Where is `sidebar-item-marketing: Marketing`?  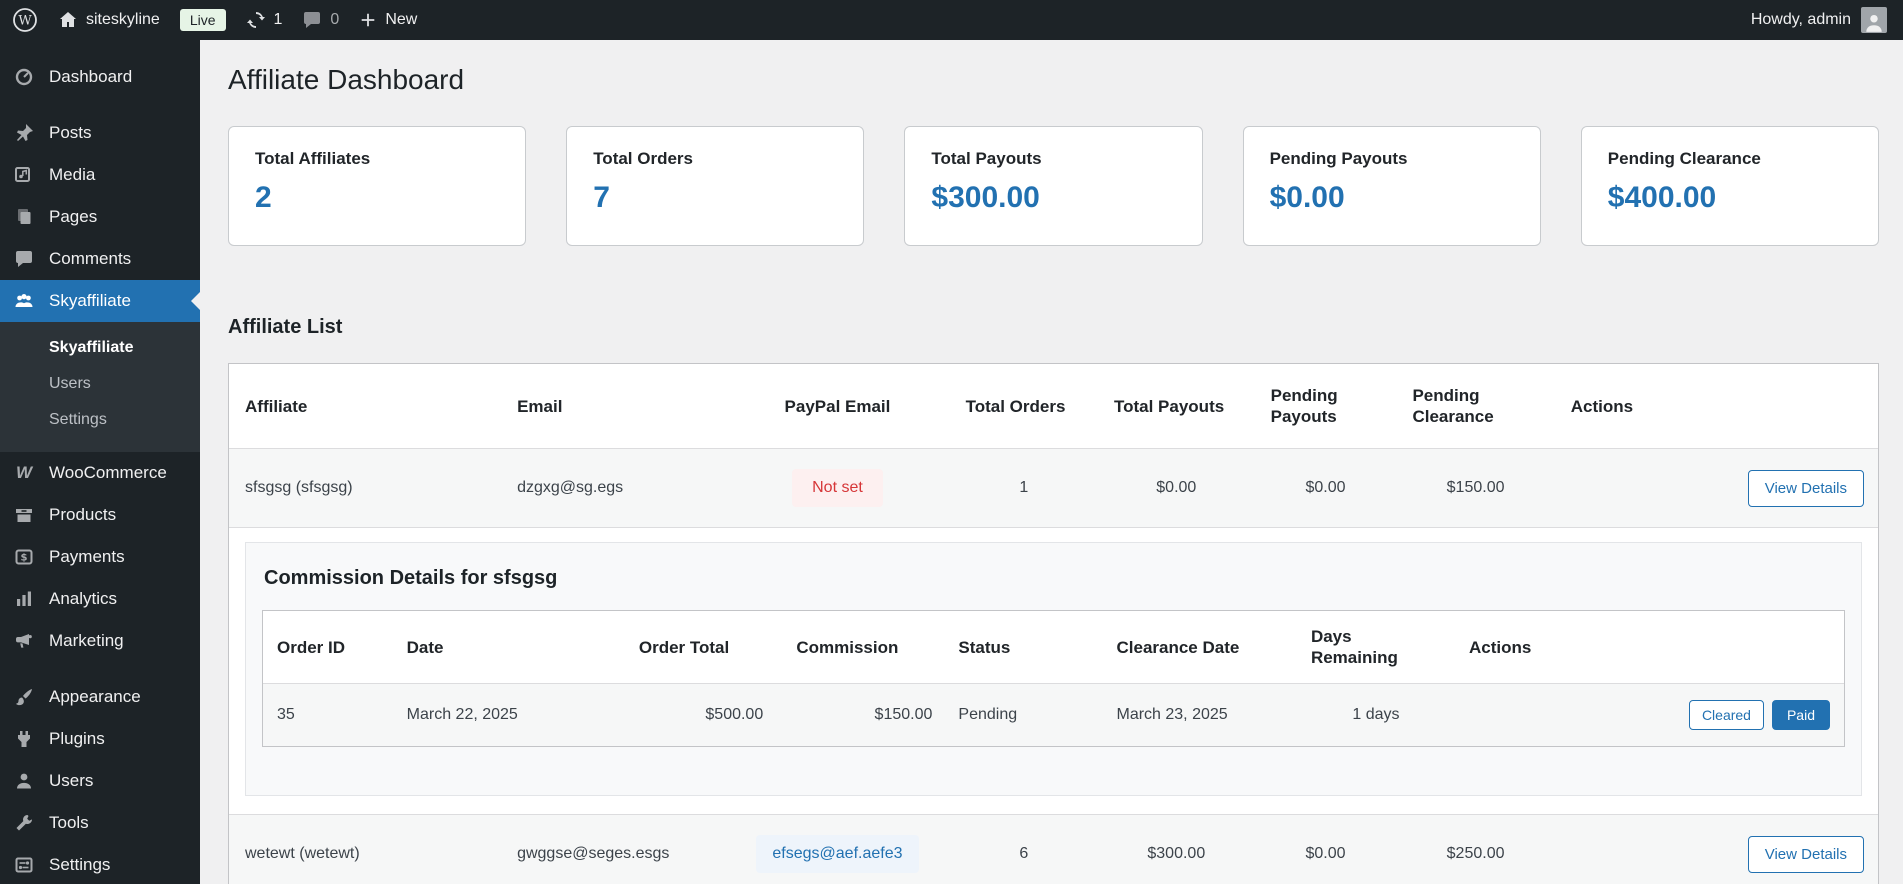 sidebar-item-marketing: Marketing is located at coordinates (100, 641).